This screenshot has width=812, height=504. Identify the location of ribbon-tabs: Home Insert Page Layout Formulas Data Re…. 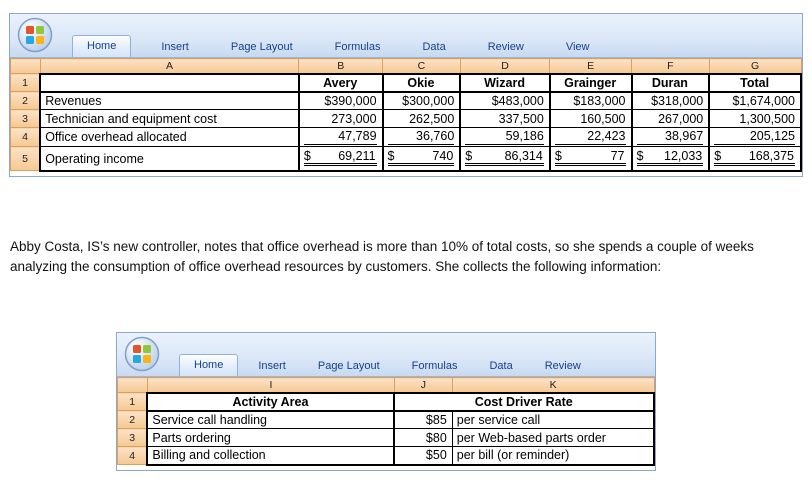
(390, 365).